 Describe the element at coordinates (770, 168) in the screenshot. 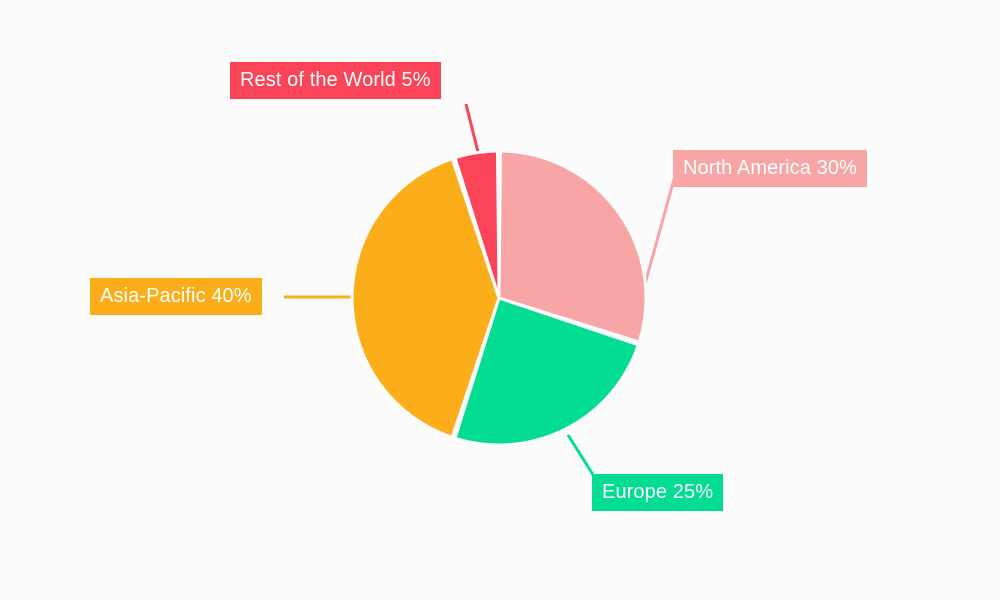

I see `pie-slice-label-north-america: North America 30%` at that location.